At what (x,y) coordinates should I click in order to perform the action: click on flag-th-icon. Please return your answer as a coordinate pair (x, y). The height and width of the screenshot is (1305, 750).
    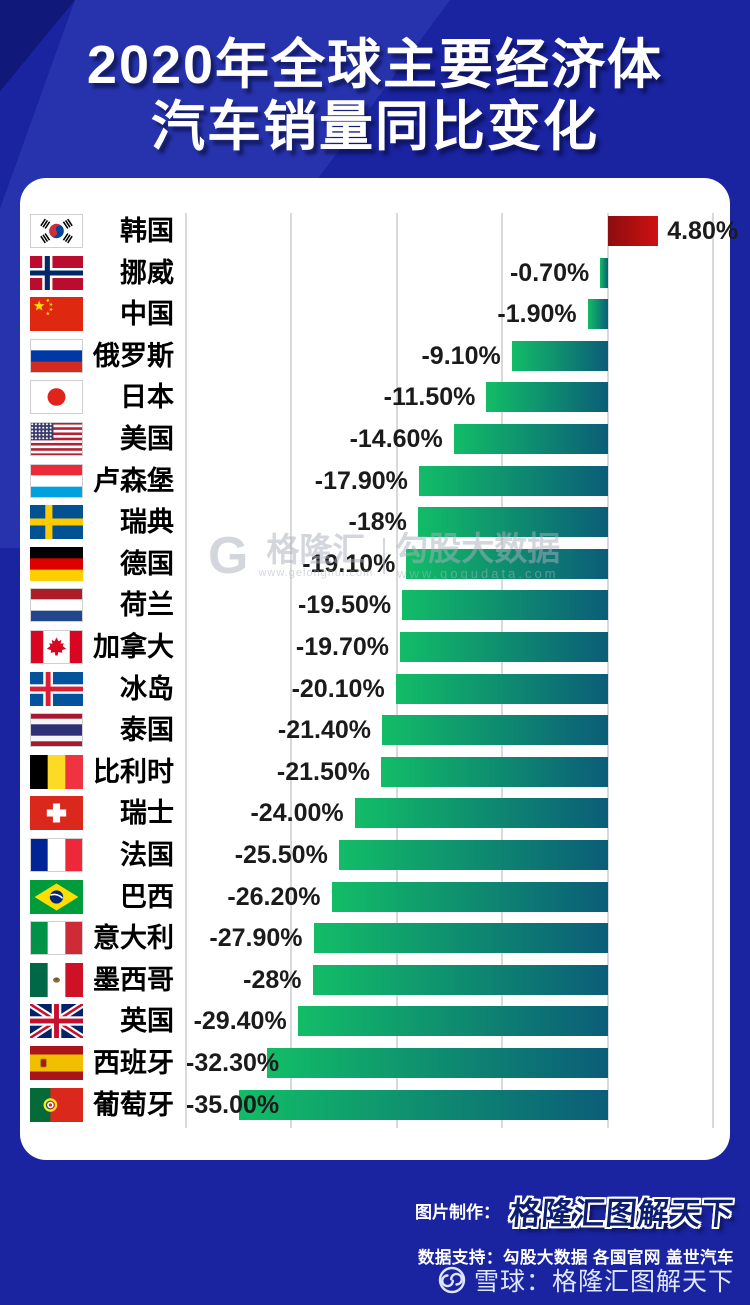
    Looking at the image, I should click on (56, 730).